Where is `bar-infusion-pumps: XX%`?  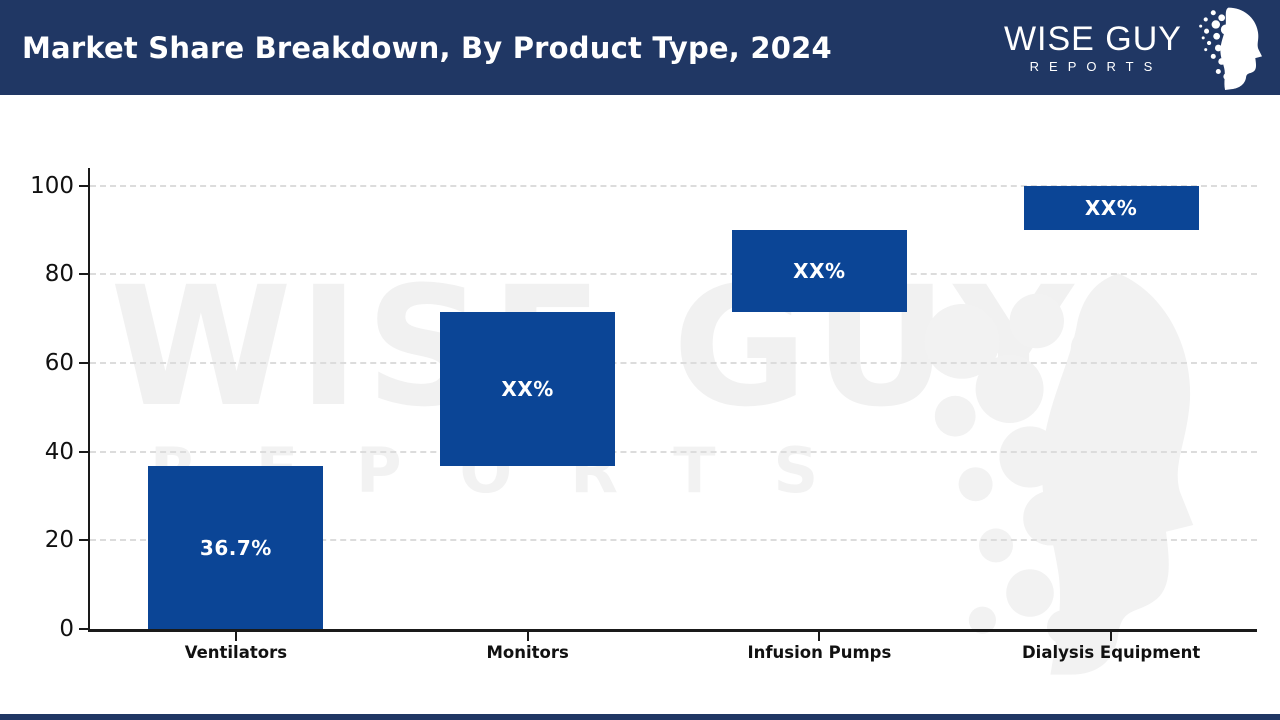 bar-infusion-pumps: XX% is located at coordinates (819, 271).